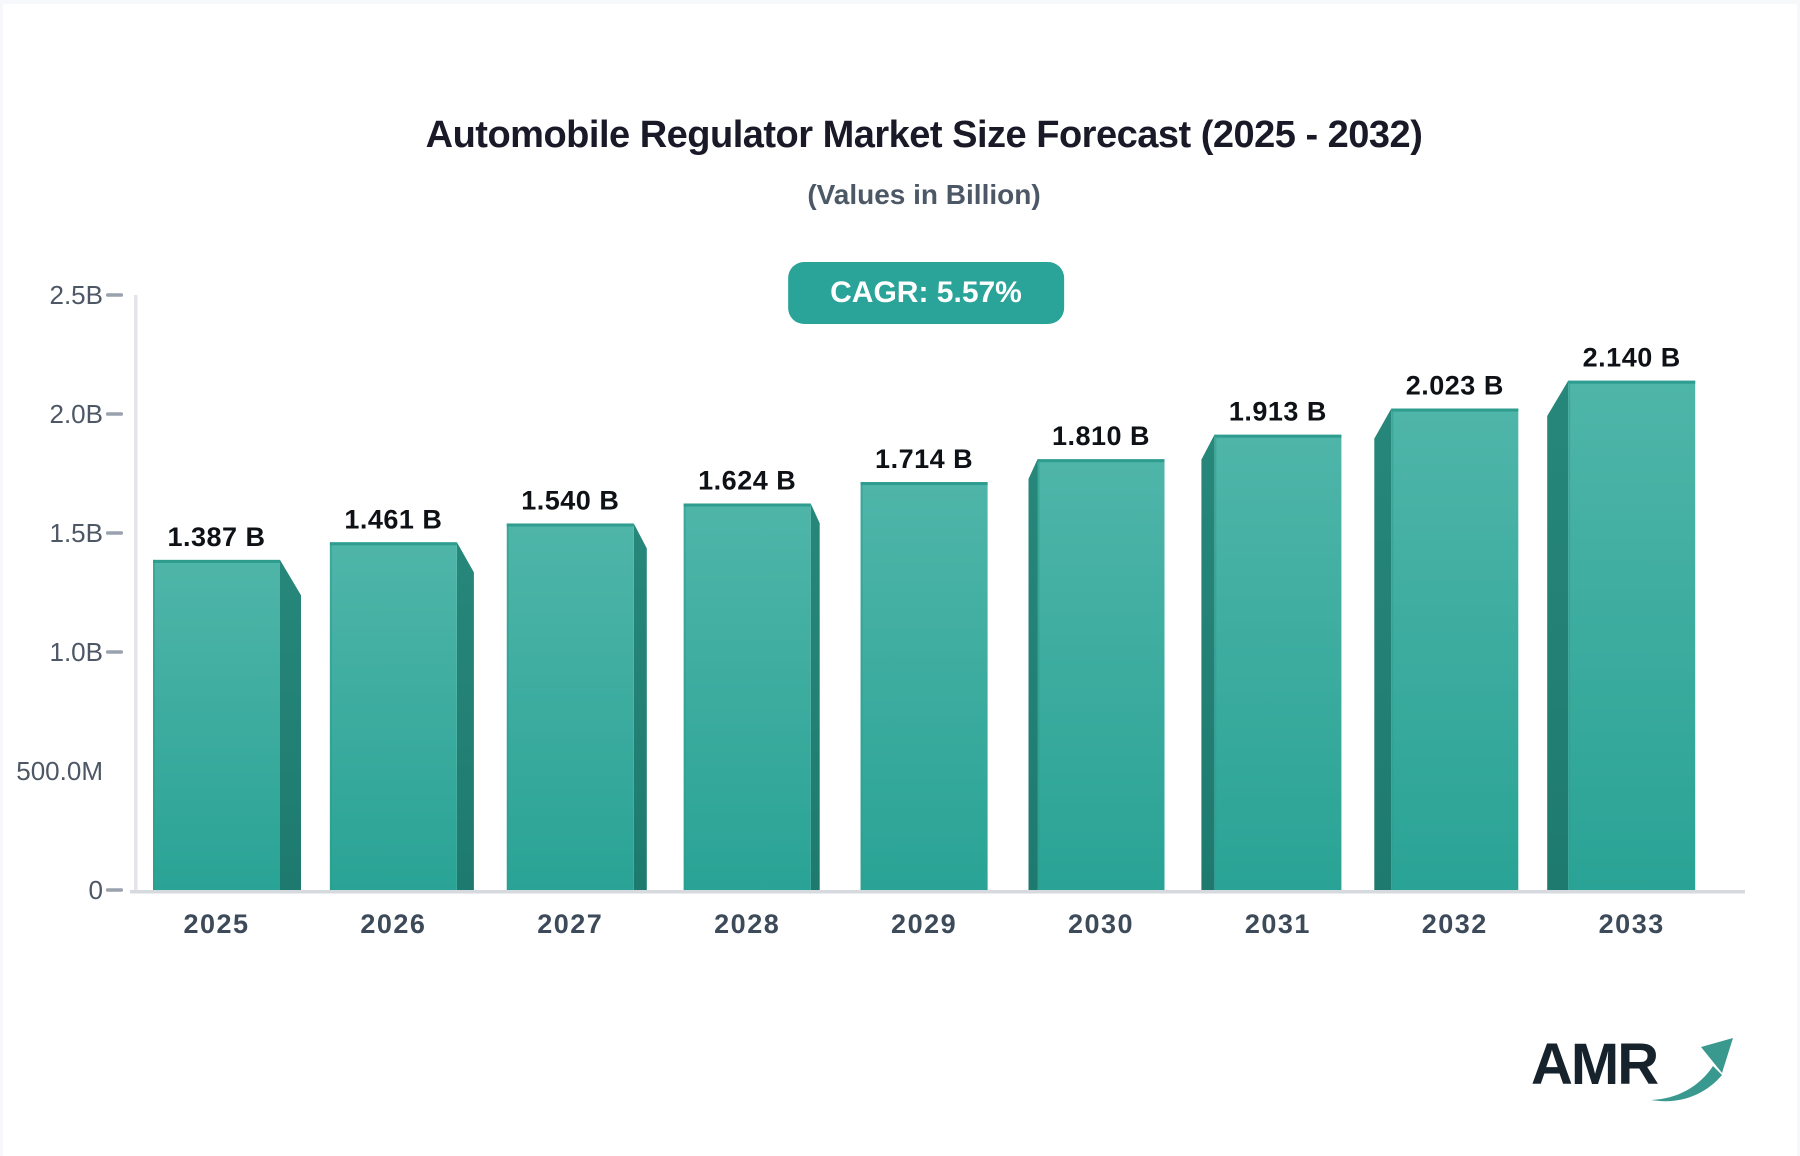 The width and height of the screenshot is (1800, 1156). What do you see at coordinates (1278, 662) in the screenshot?
I see `bar-2031` at bounding box center [1278, 662].